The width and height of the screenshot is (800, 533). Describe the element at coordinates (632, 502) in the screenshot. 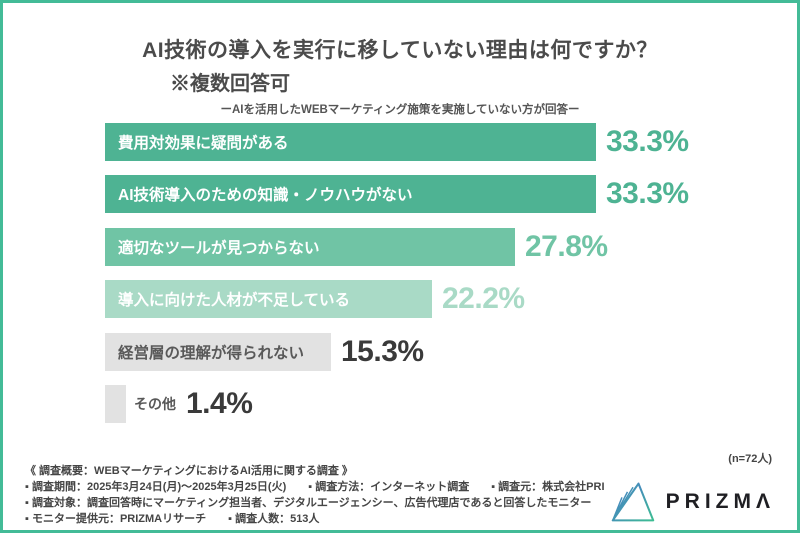

I see `prism-triangle-icon` at that location.